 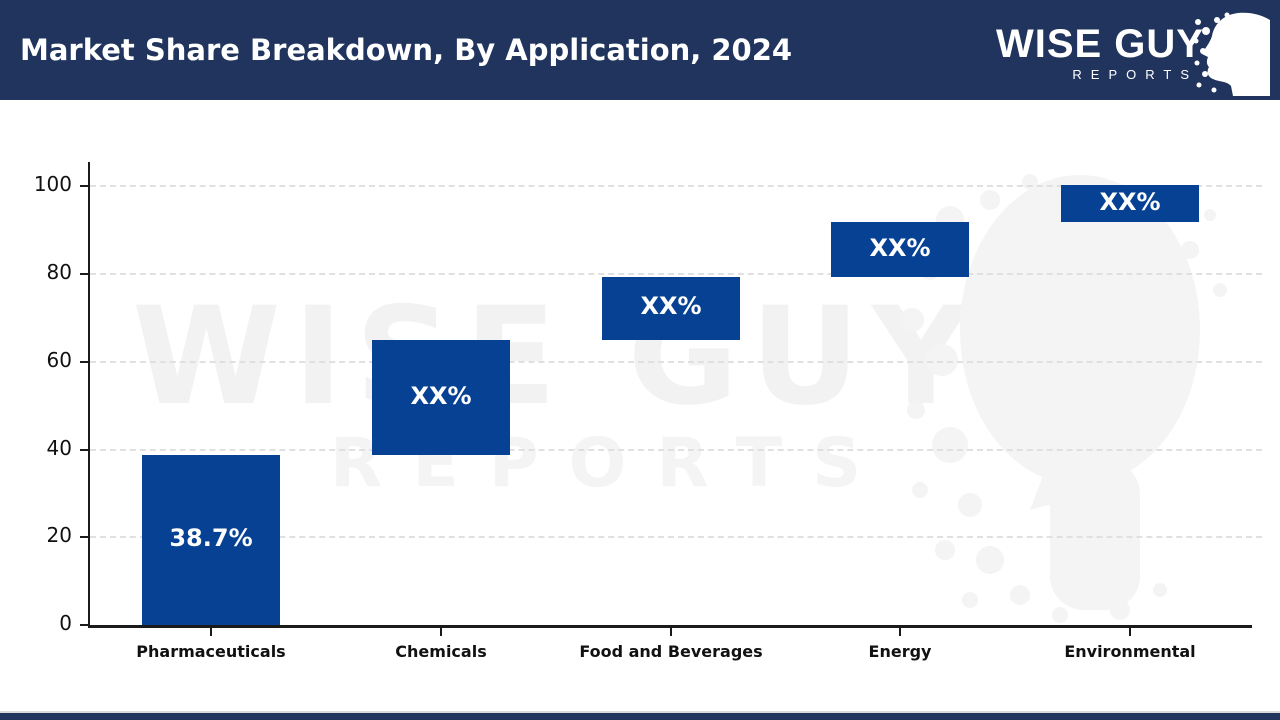 I want to click on bar-value-label: 38.7%, so click(x=211, y=538).